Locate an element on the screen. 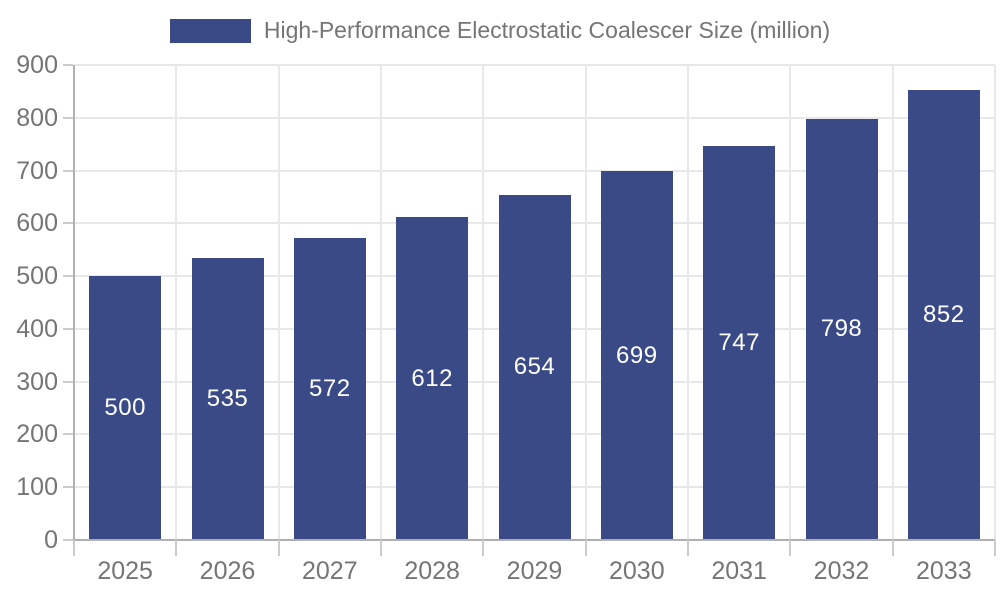  y-axis-label: 900 is located at coordinates (37, 65).